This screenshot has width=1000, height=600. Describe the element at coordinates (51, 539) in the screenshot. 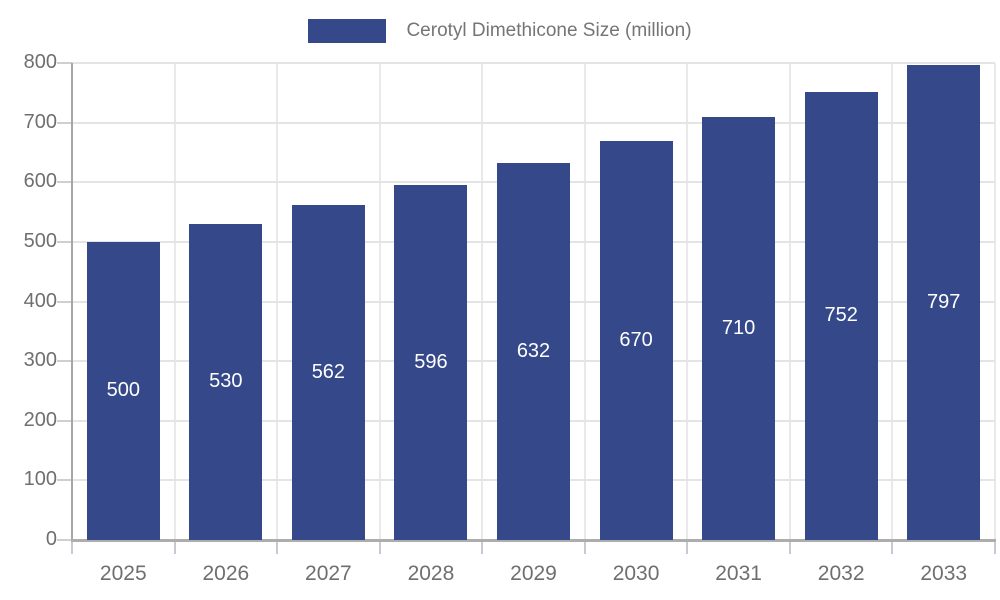

I see `y-axis-label: 0` at that location.